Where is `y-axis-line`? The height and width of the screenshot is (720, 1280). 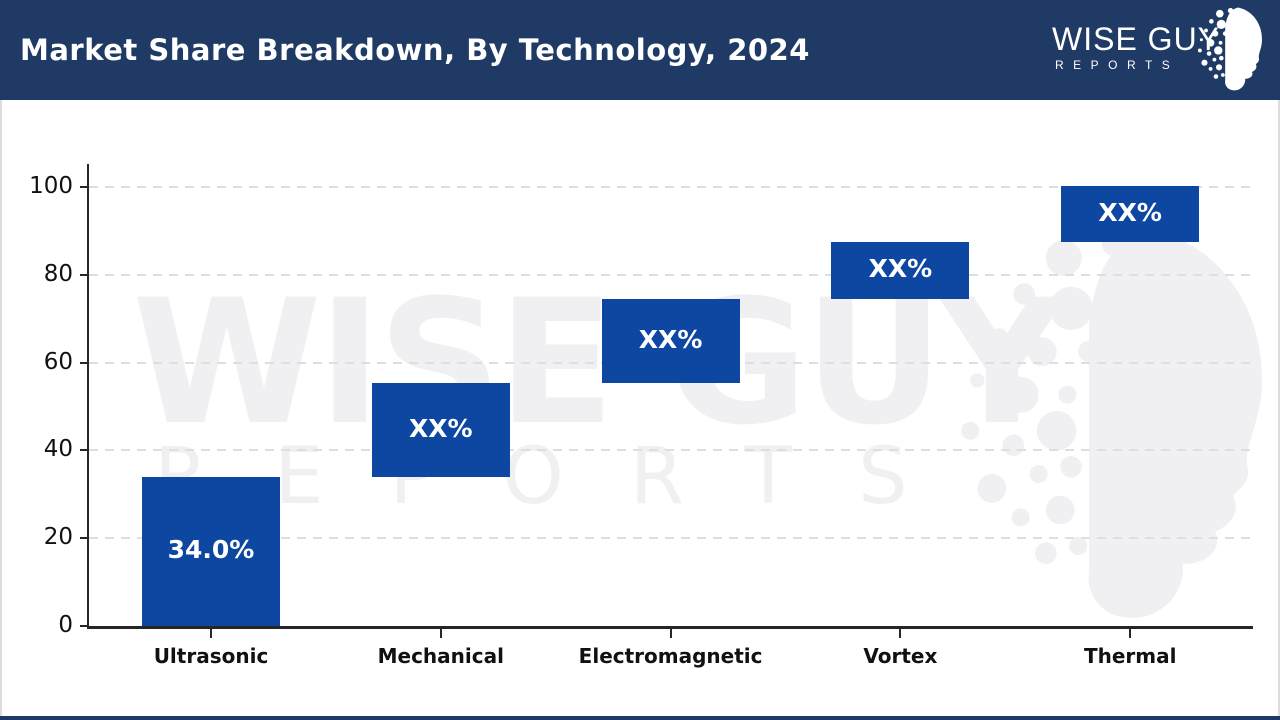 y-axis-line is located at coordinates (88, 396).